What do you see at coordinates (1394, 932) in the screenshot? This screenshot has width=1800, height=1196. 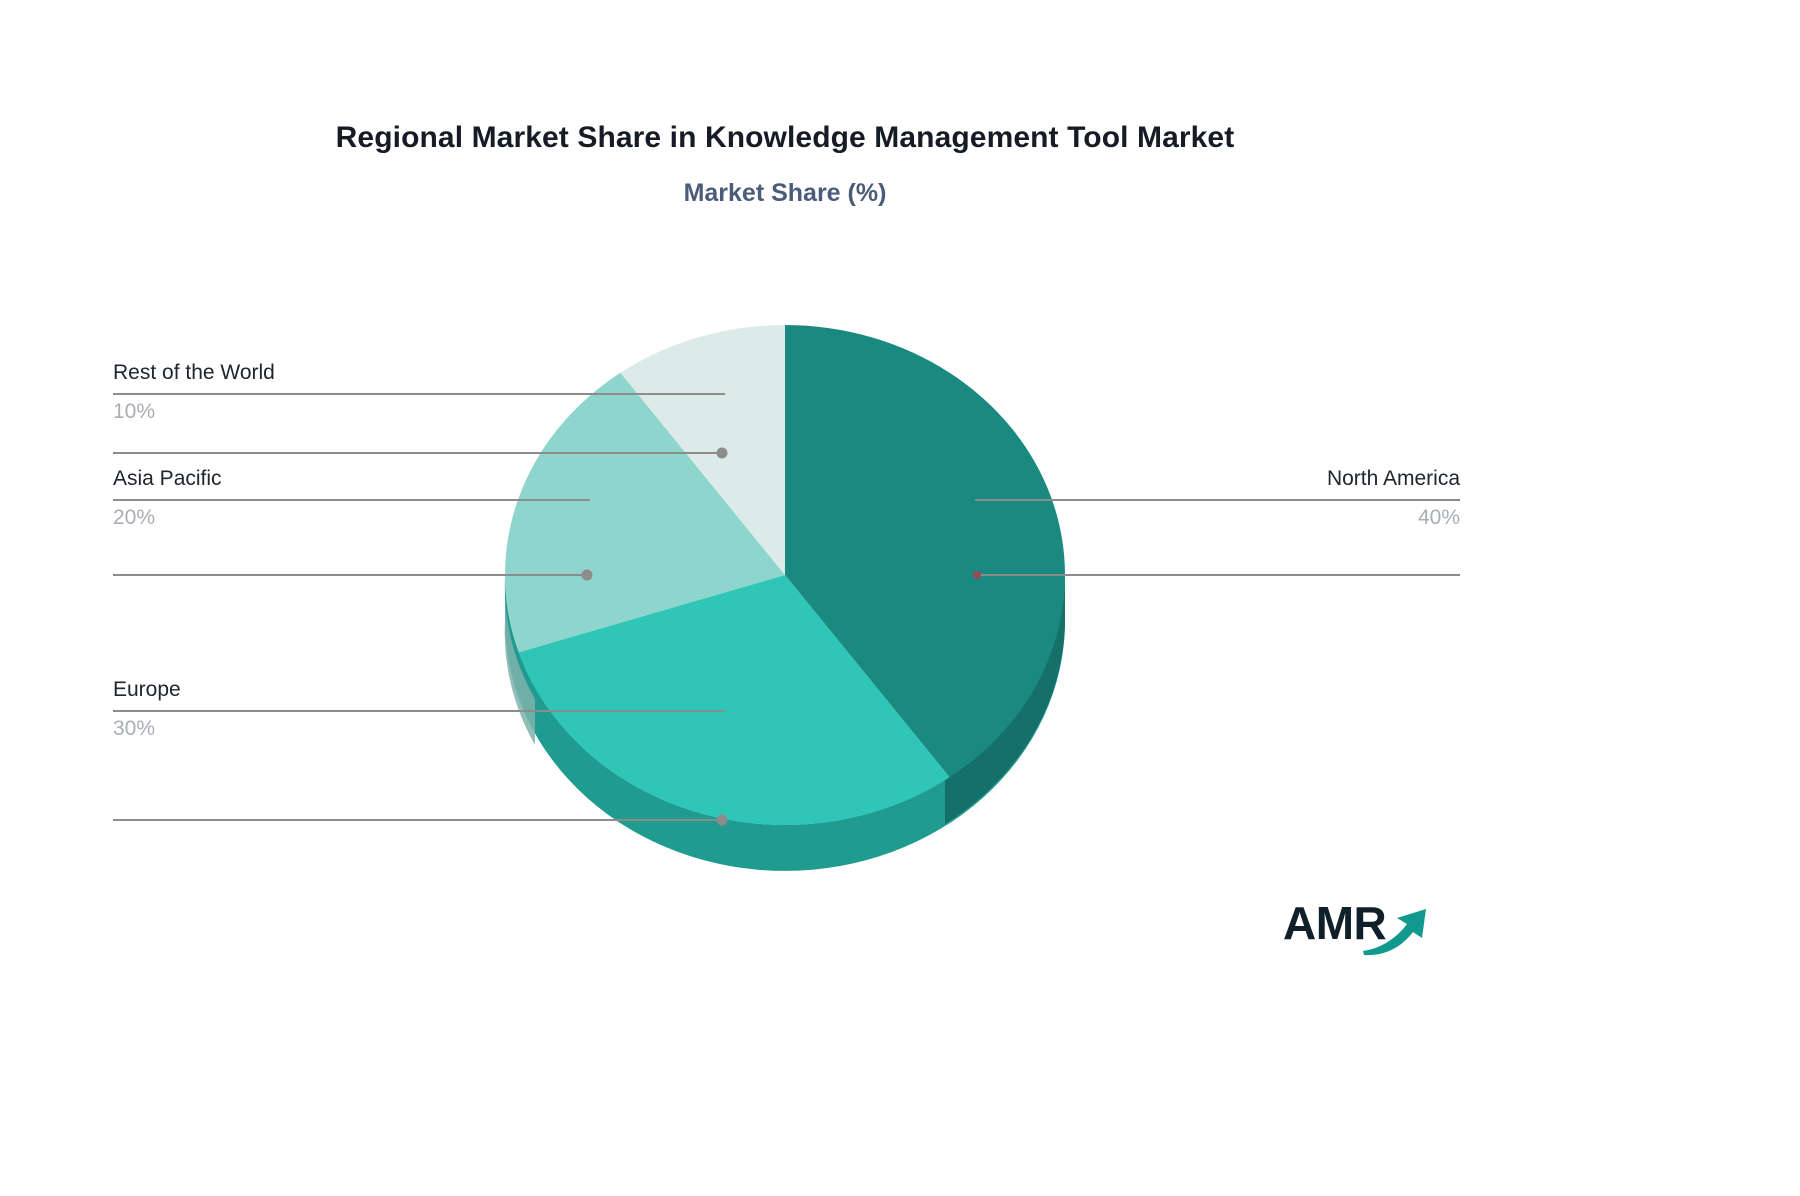 I see `growth-arrow-icon` at bounding box center [1394, 932].